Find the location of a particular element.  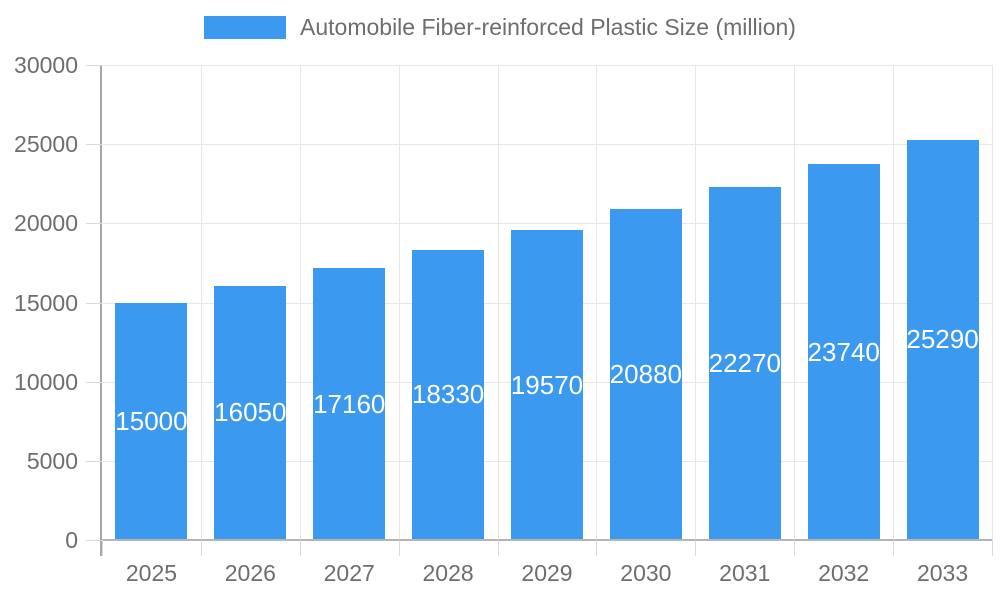

bar-value-label: 22270 is located at coordinates (744, 363).